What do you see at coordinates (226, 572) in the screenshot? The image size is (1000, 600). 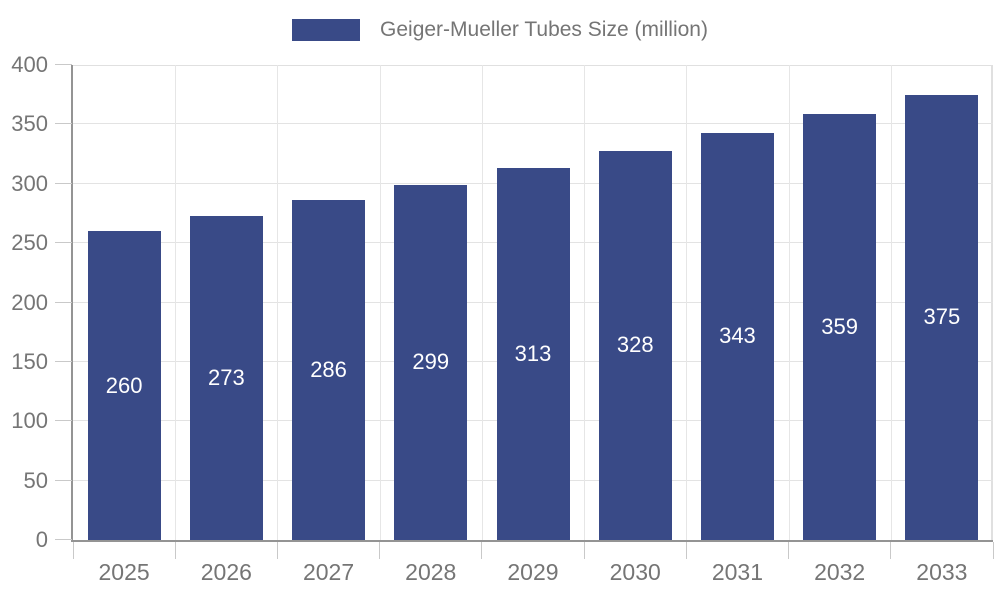 I see `x-tick-label: 2026` at bounding box center [226, 572].